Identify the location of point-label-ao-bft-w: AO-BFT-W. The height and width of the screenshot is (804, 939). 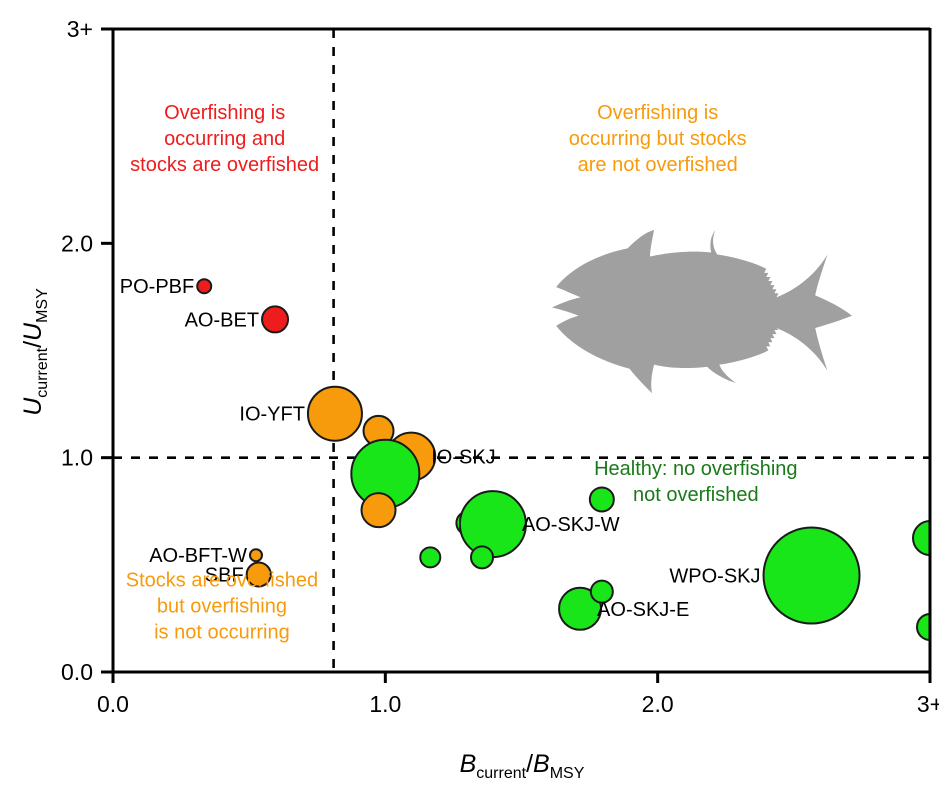
(198, 556).